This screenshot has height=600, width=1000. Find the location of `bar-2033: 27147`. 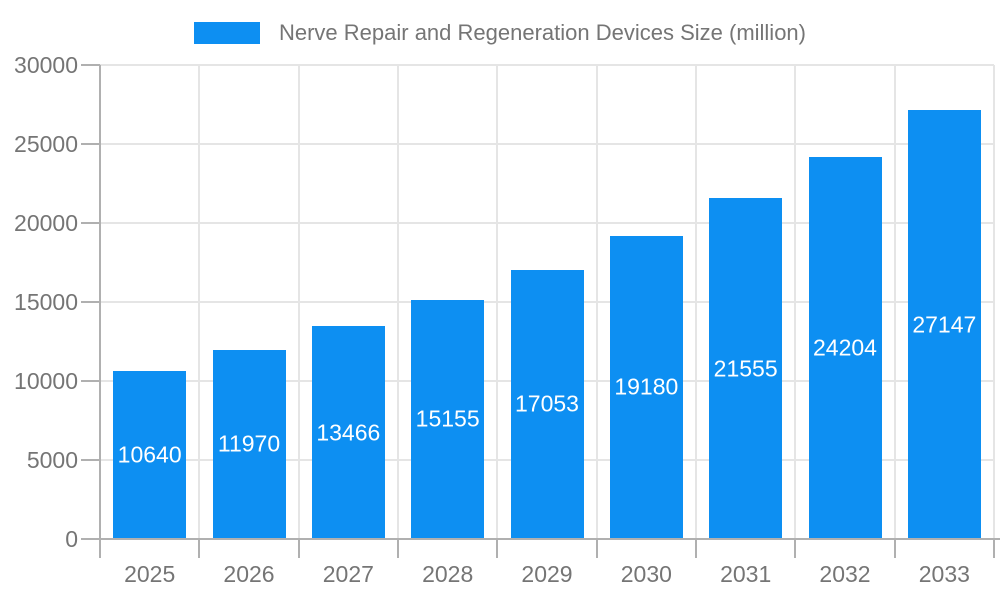

bar-2033: 27147 is located at coordinates (944, 324).